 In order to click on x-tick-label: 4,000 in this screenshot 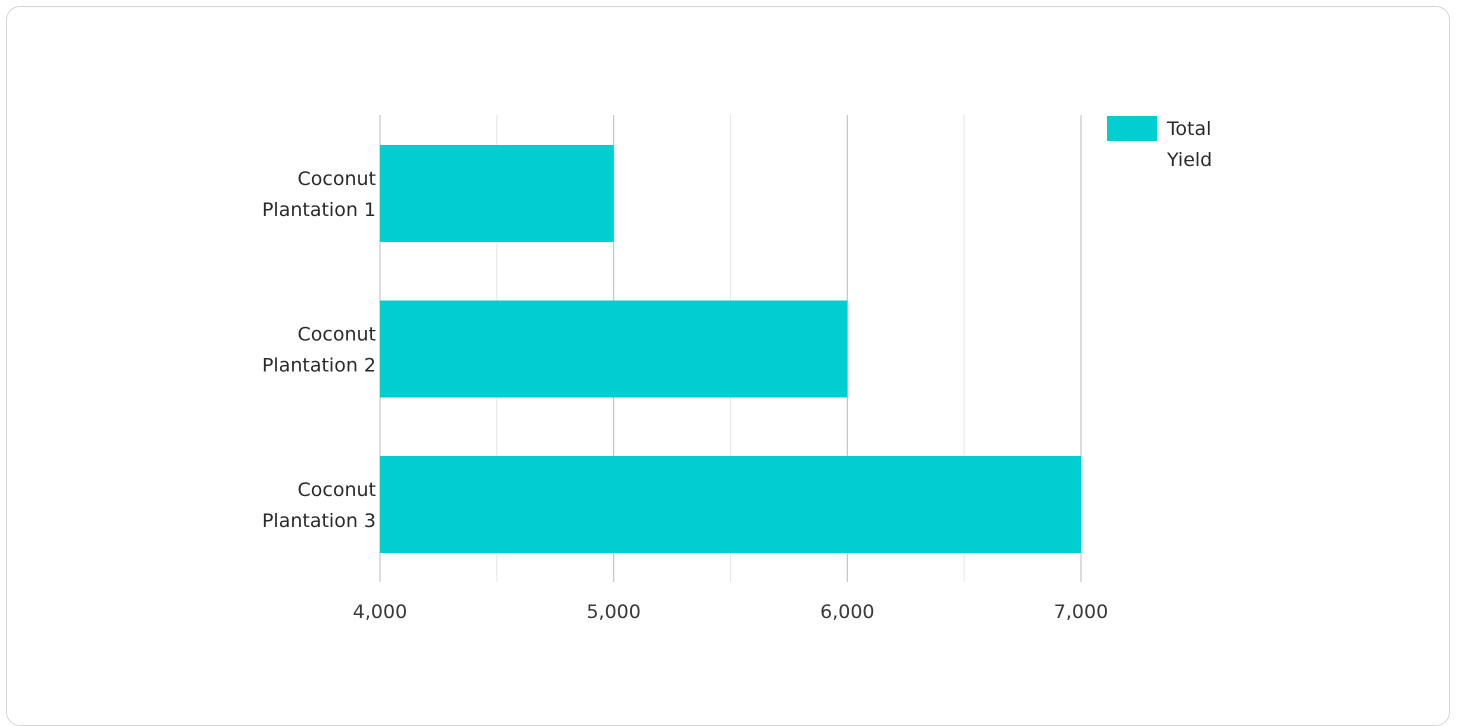, I will do `click(380, 612)`.